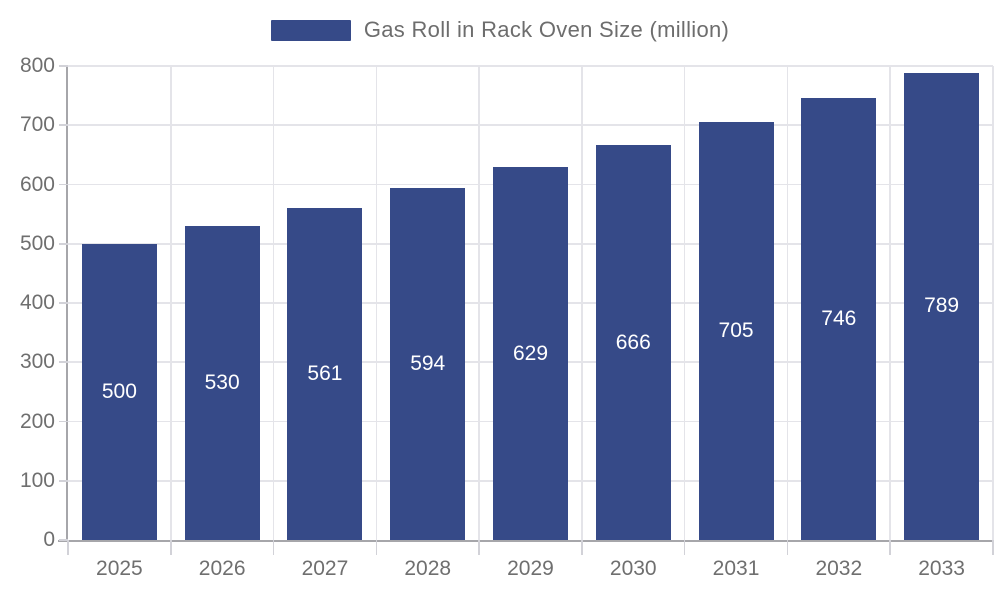 The image size is (1000, 600). What do you see at coordinates (530, 568) in the screenshot?
I see `x-axis-label-2029: 2029` at bounding box center [530, 568].